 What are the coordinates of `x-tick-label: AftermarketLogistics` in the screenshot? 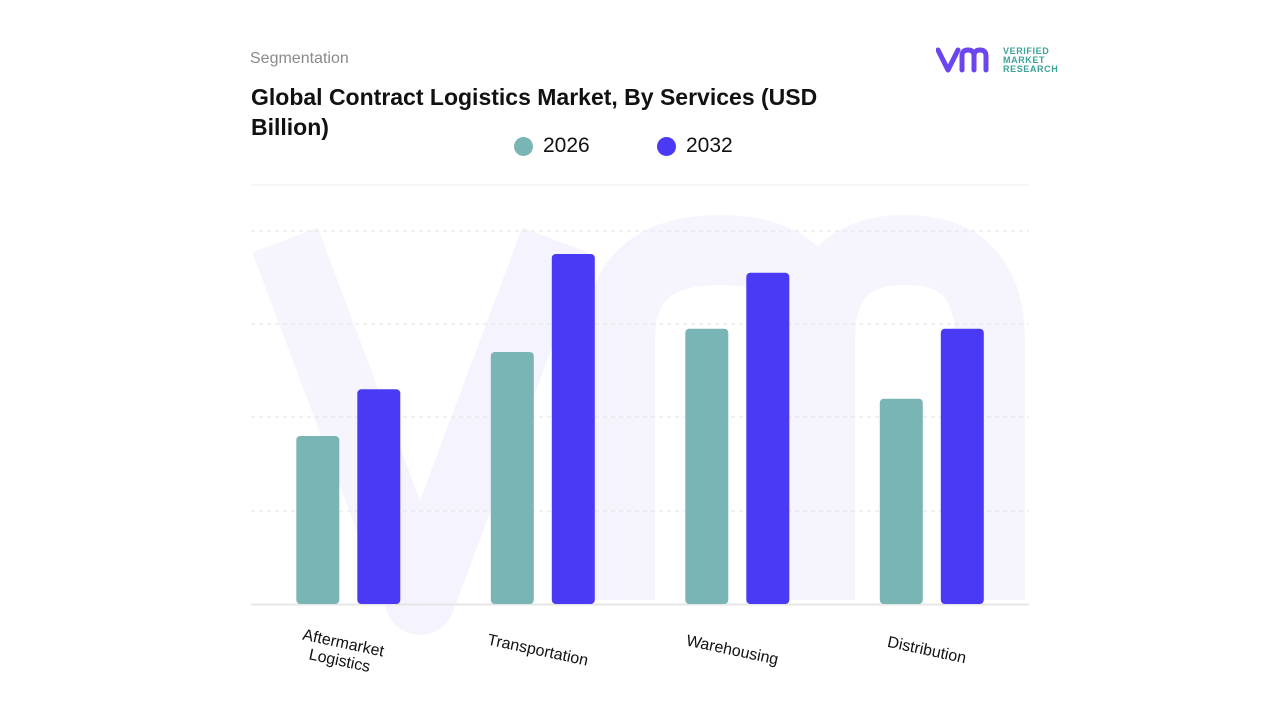 It's located at (341, 653).